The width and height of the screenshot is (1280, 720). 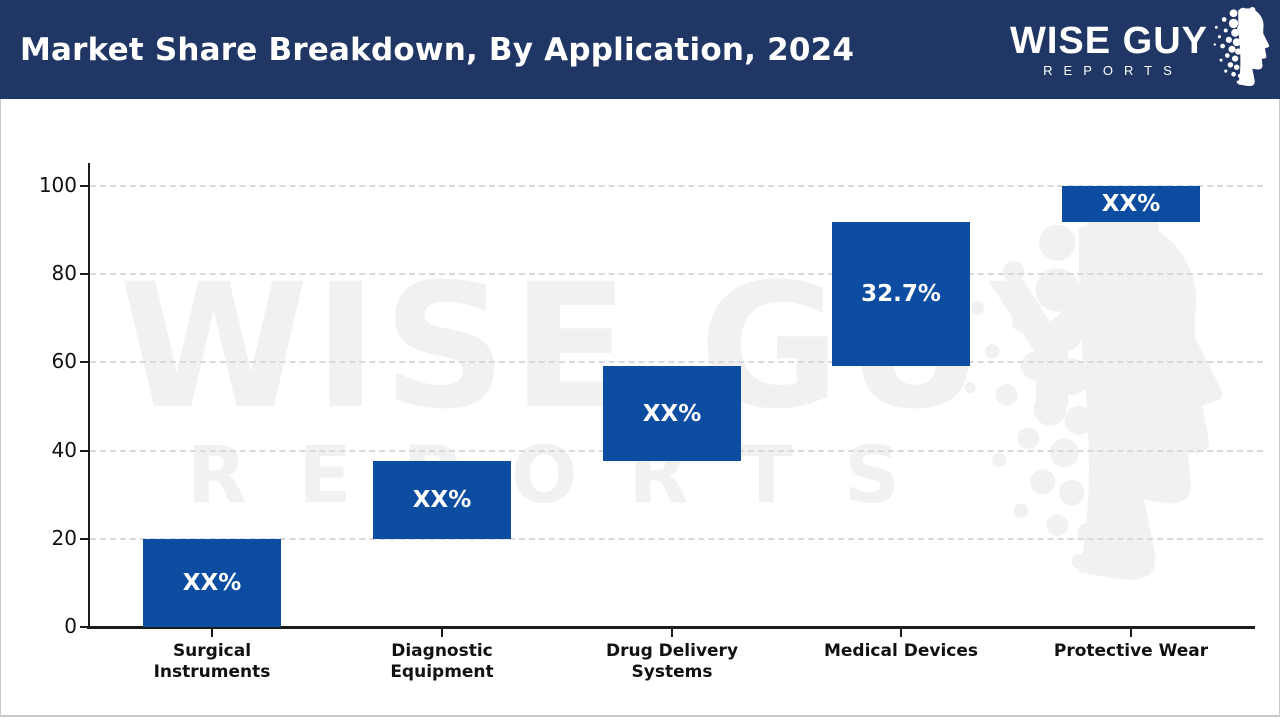 I want to click on x-tick-surgical-instruments, so click(x=212, y=633).